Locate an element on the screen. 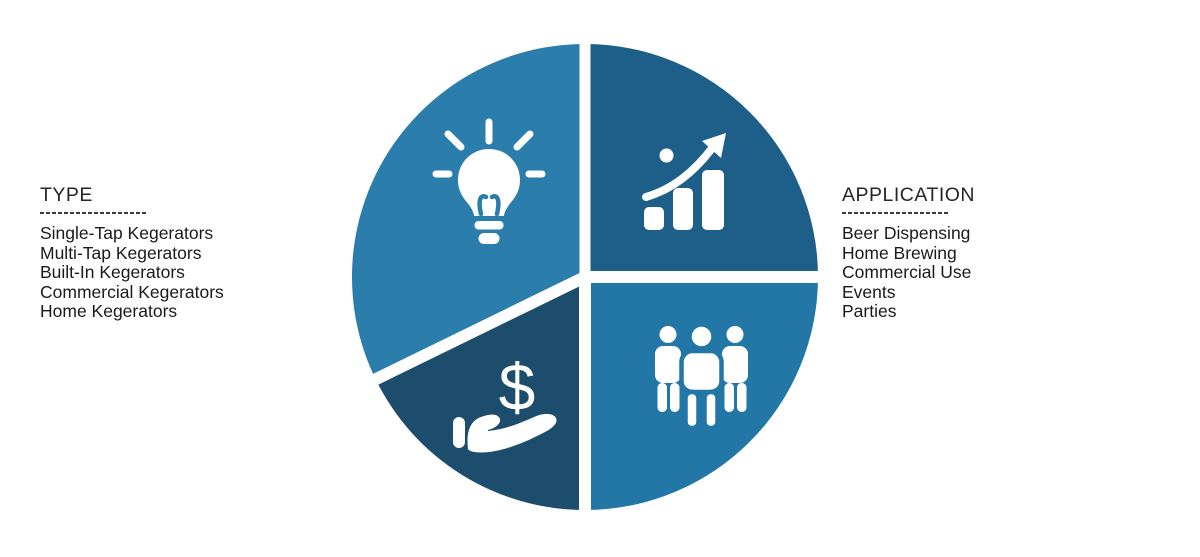 The height and width of the screenshot is (557, 1200). pie-slice-value is located at coordinates (480, 393).